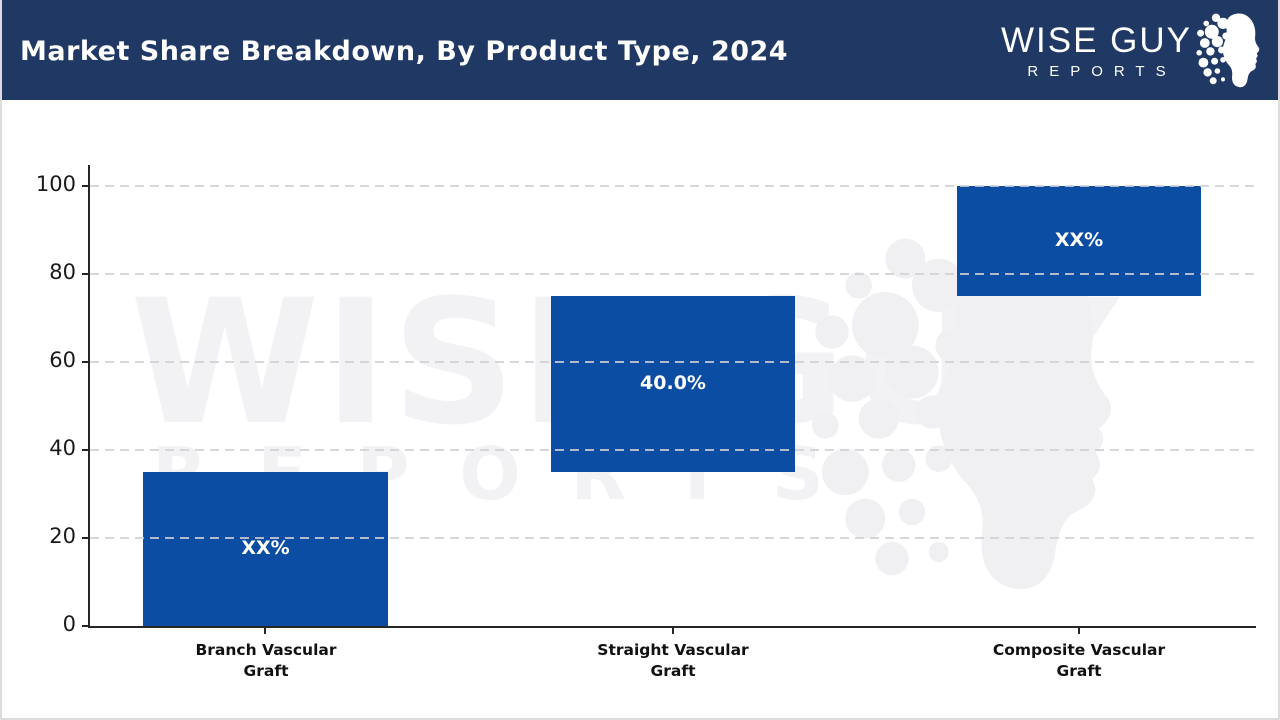 The width and height of the screenshot is (1280, 720). I want to click on y-tick-label: 100, so click(55, 184).